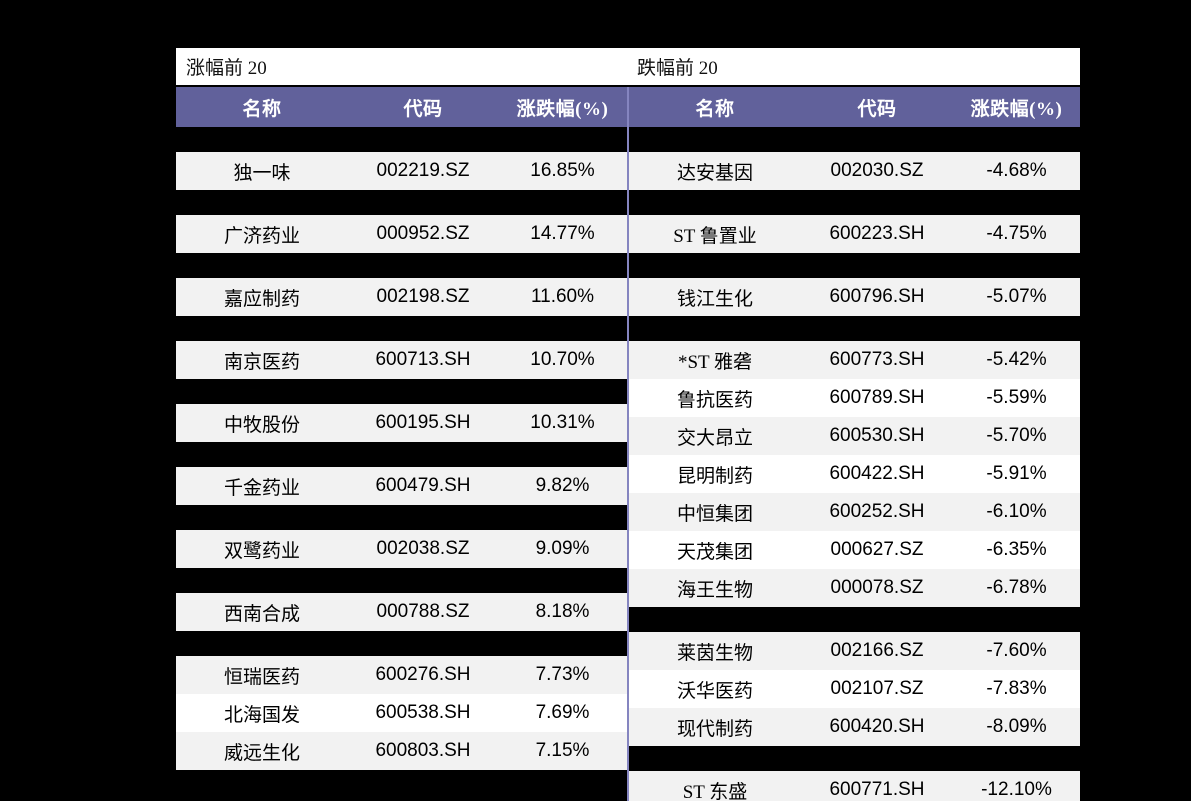  Describe the element at coordinates (714, 438) in the screenshot. I see `cell-name: 交大昂立` at that location.